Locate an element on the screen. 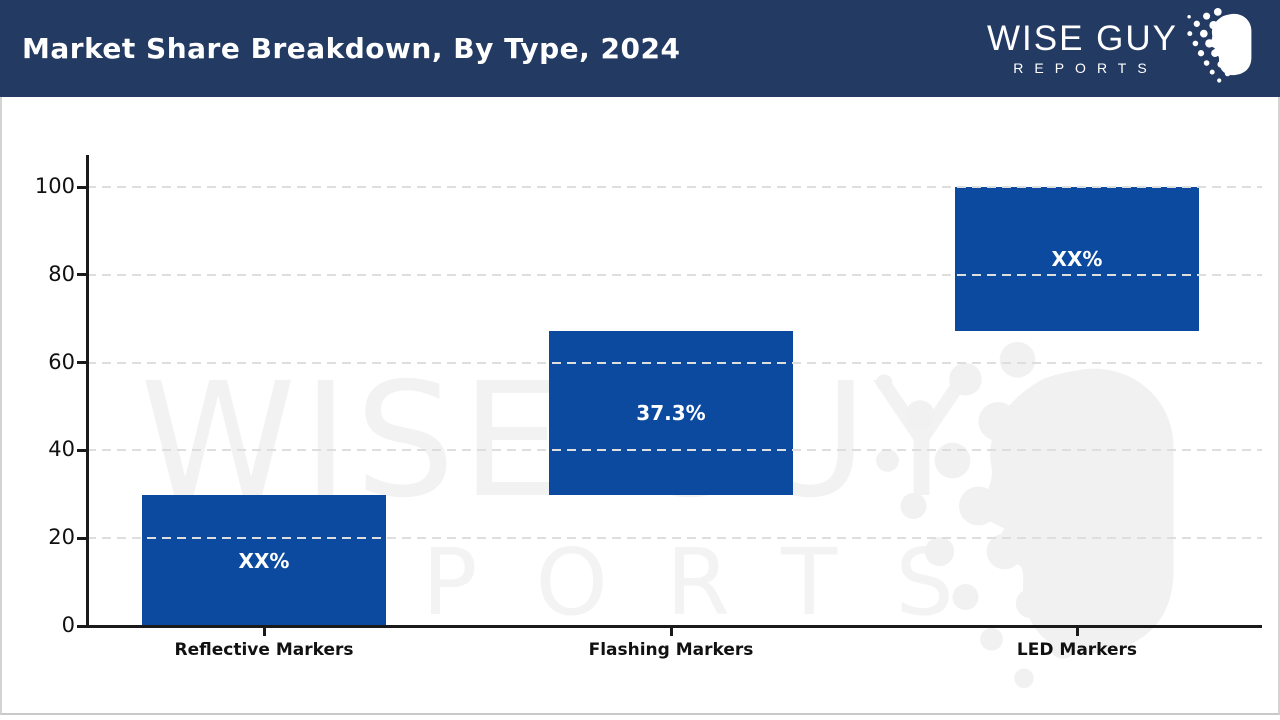 The height and width of the screenshot is (720, 1280). y-tick-label: 40 is located at coordinates (61, 449).